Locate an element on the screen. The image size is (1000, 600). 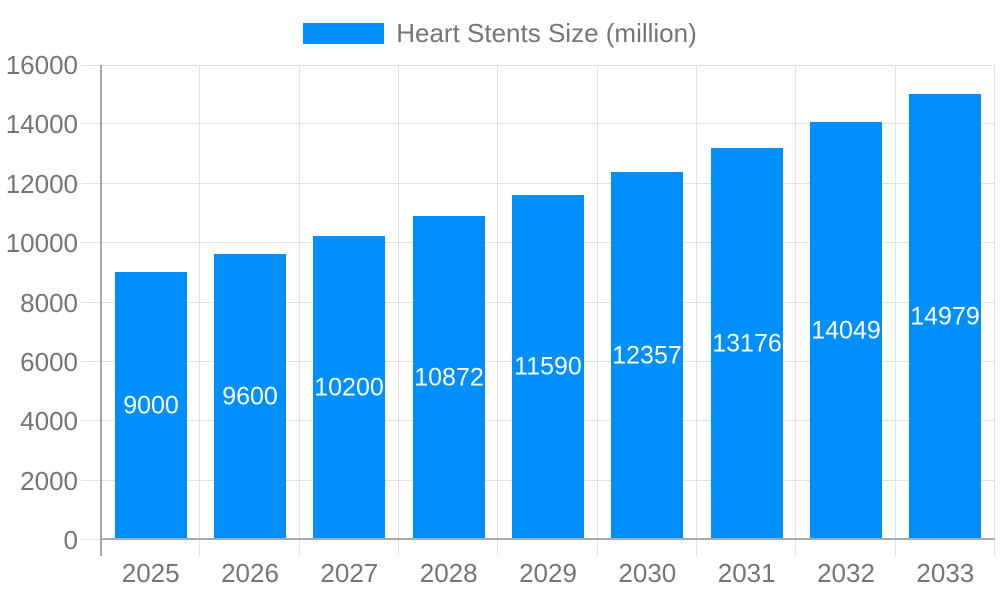
bar-2026: 9600 is located at coordinates (250, 396).